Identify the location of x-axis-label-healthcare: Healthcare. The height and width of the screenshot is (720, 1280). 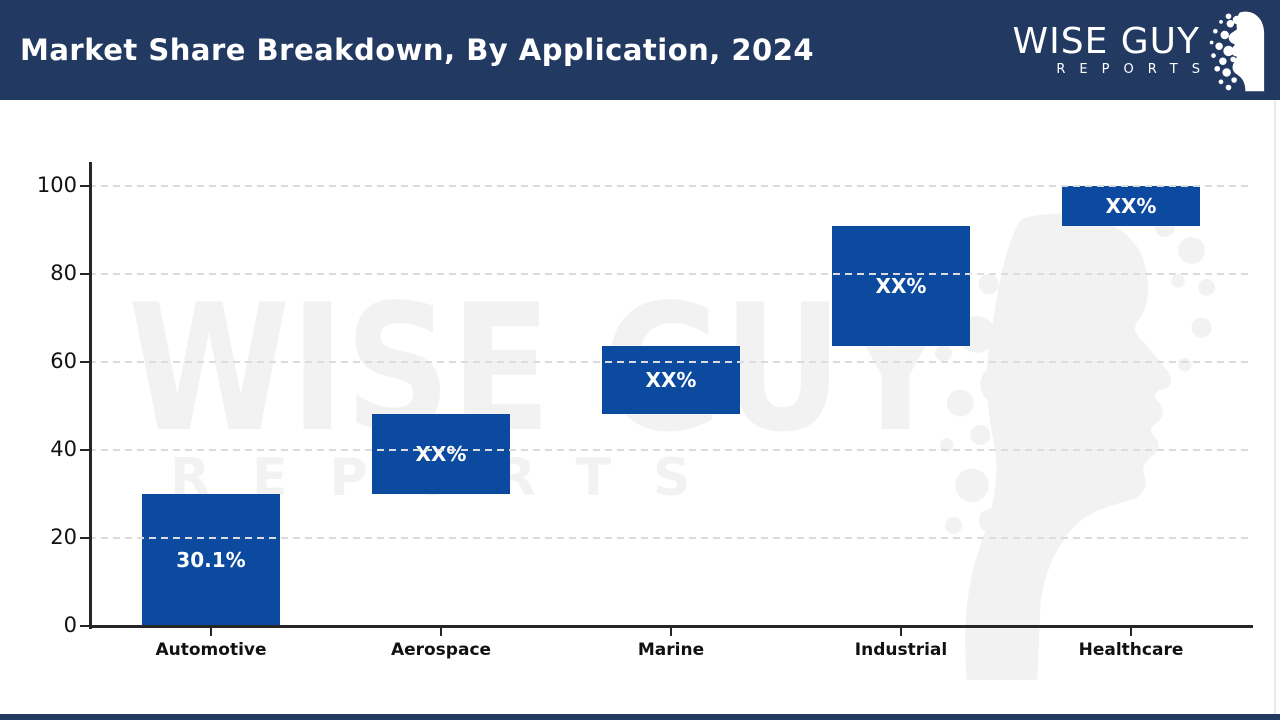
(1131, 650).